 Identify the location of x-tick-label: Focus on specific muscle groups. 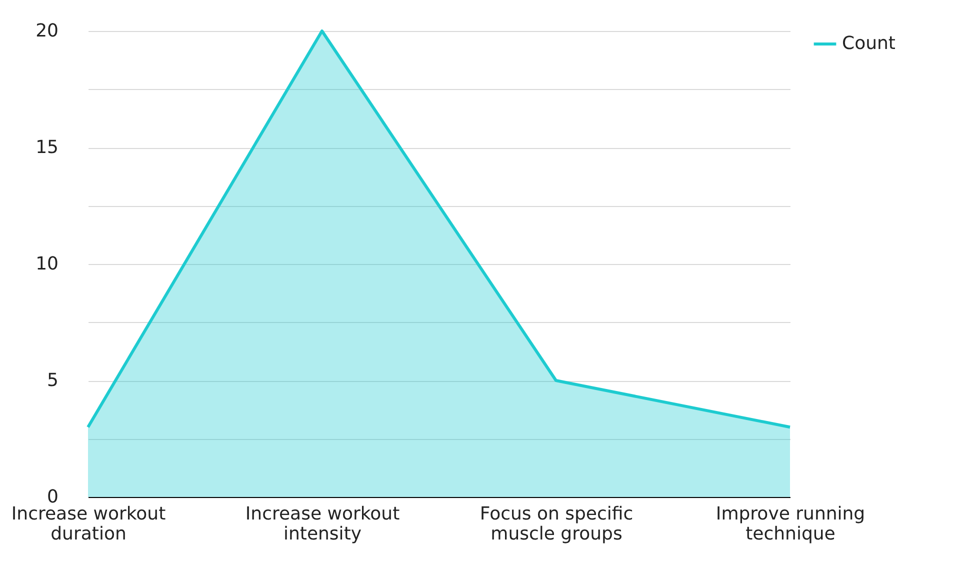
(557, 524).